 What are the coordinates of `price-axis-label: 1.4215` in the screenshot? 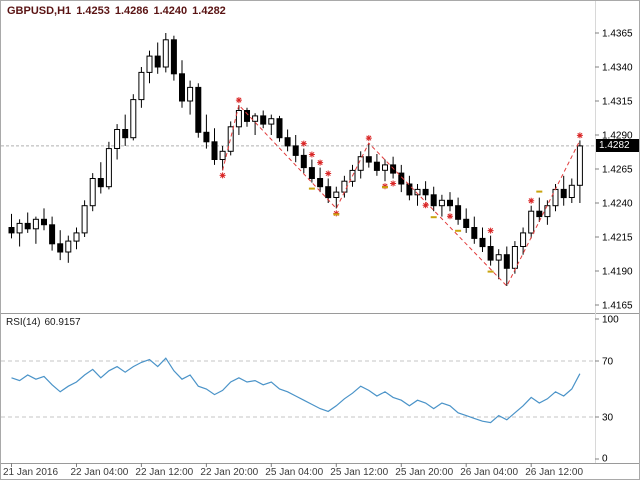 It's located at (617, 238).